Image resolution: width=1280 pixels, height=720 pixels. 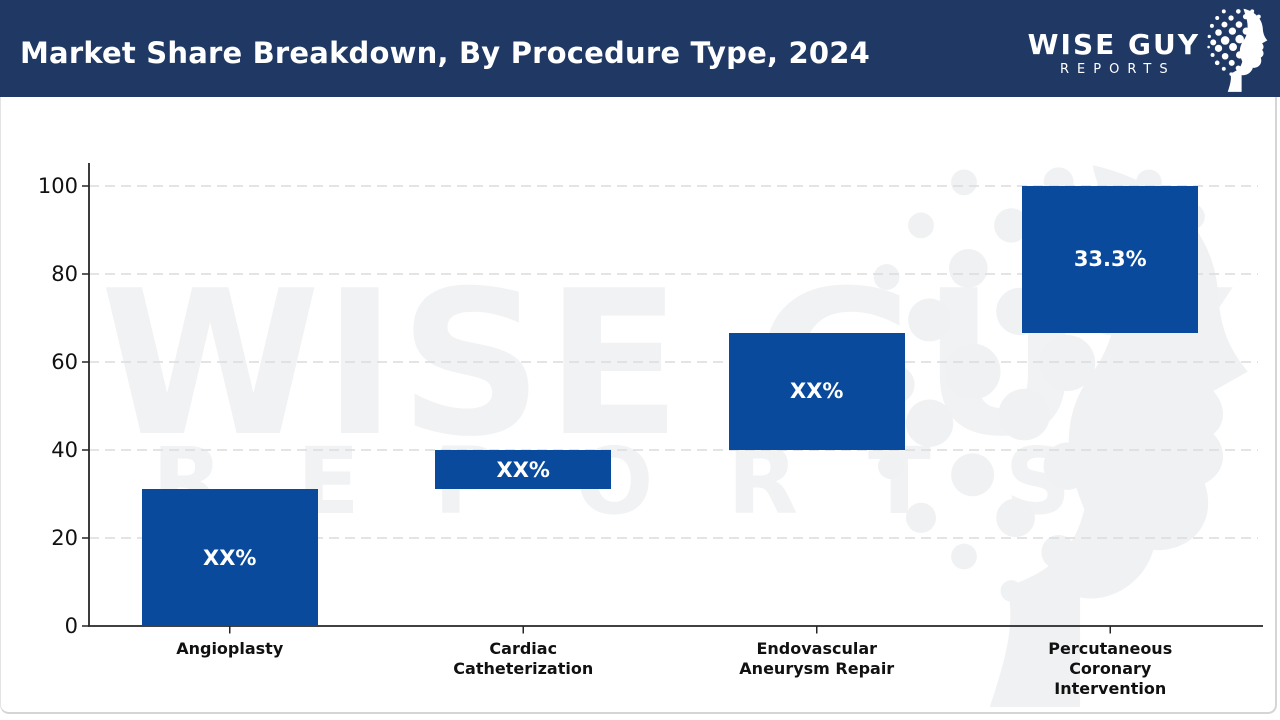 I want to click on wise-guy-face-icon, so click(x=1237, y=50).